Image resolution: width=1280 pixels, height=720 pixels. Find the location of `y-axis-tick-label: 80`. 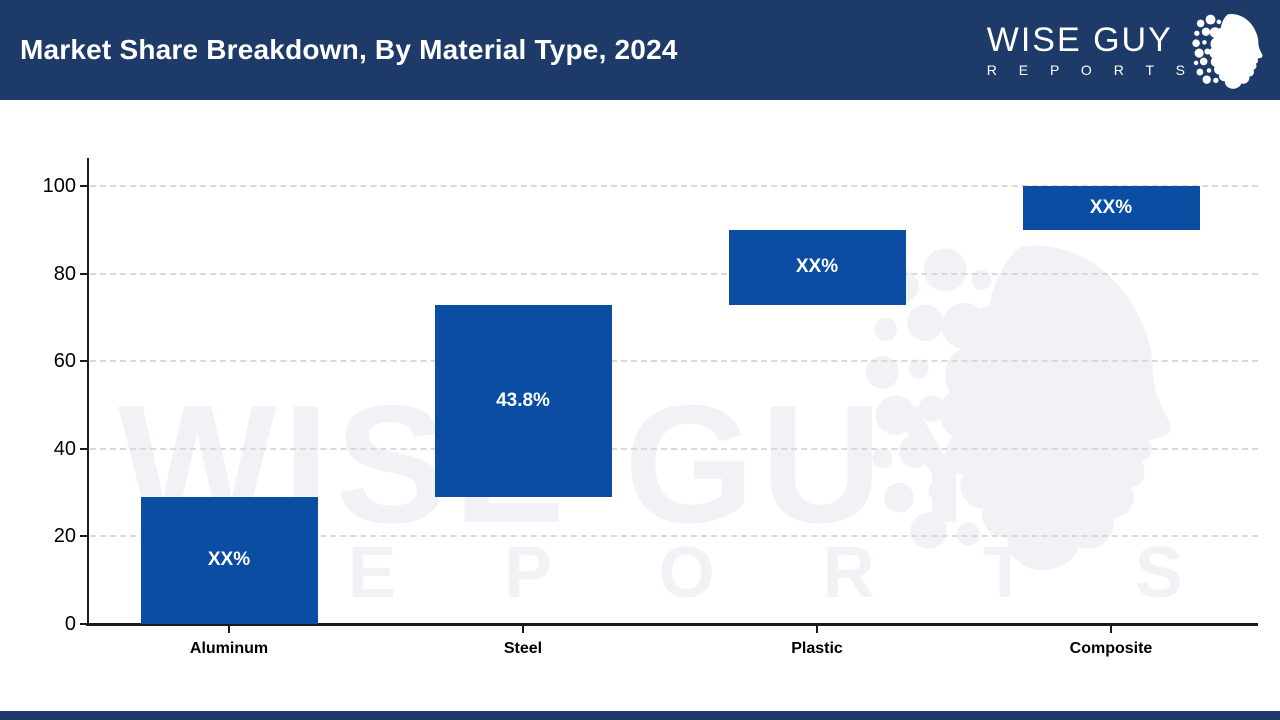

y-axis-tick-label: 80 is located at coordinates (64, 273).